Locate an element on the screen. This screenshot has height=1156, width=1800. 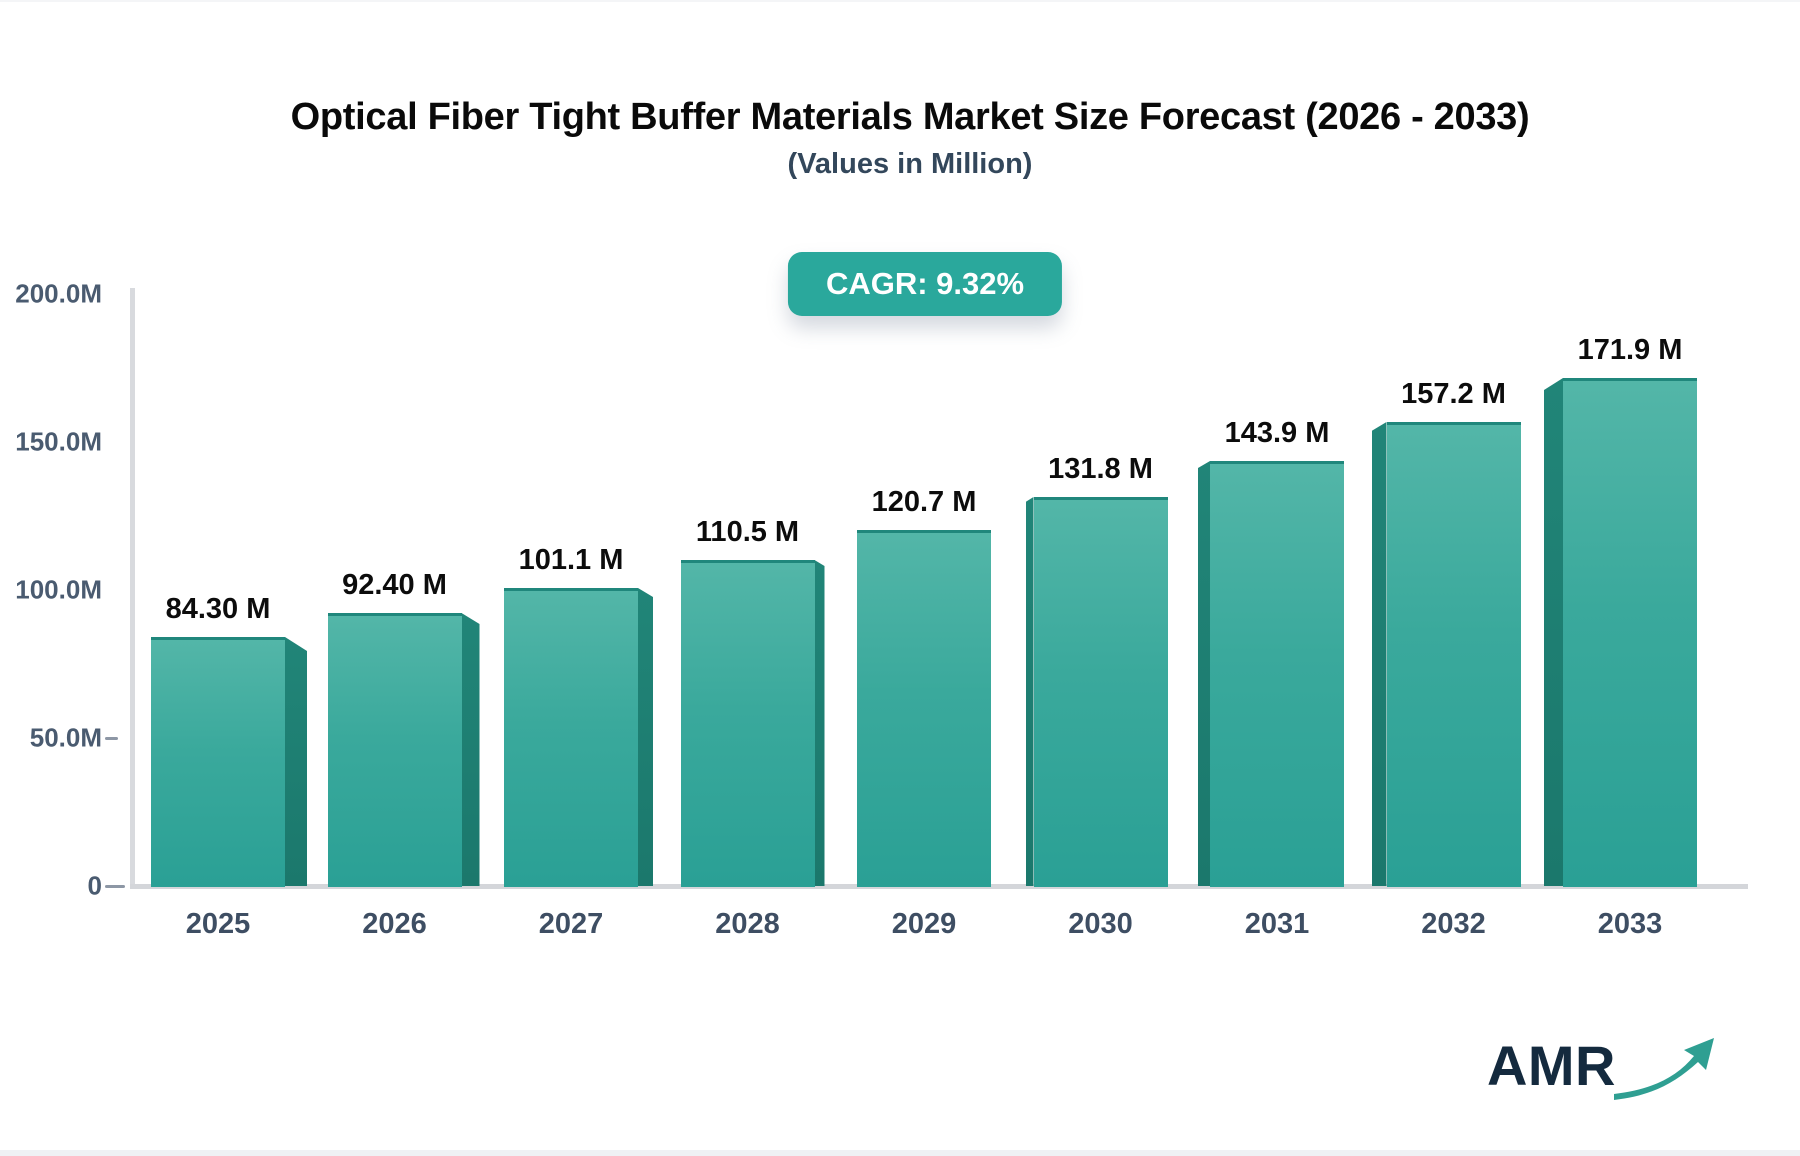
cagr-badge: CAGR: 9.32% is located at coordinates (925, 284).